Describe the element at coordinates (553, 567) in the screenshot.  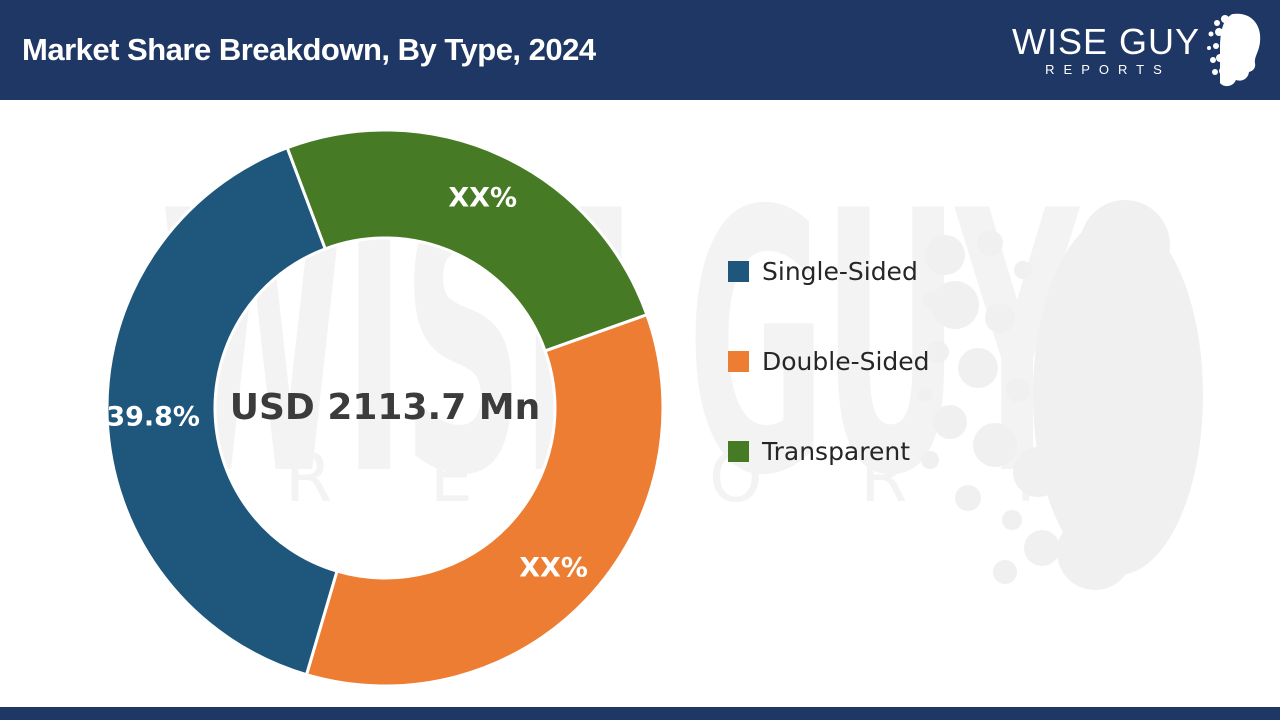
I see `slice-value-label-double-sided: XX%` at that location.